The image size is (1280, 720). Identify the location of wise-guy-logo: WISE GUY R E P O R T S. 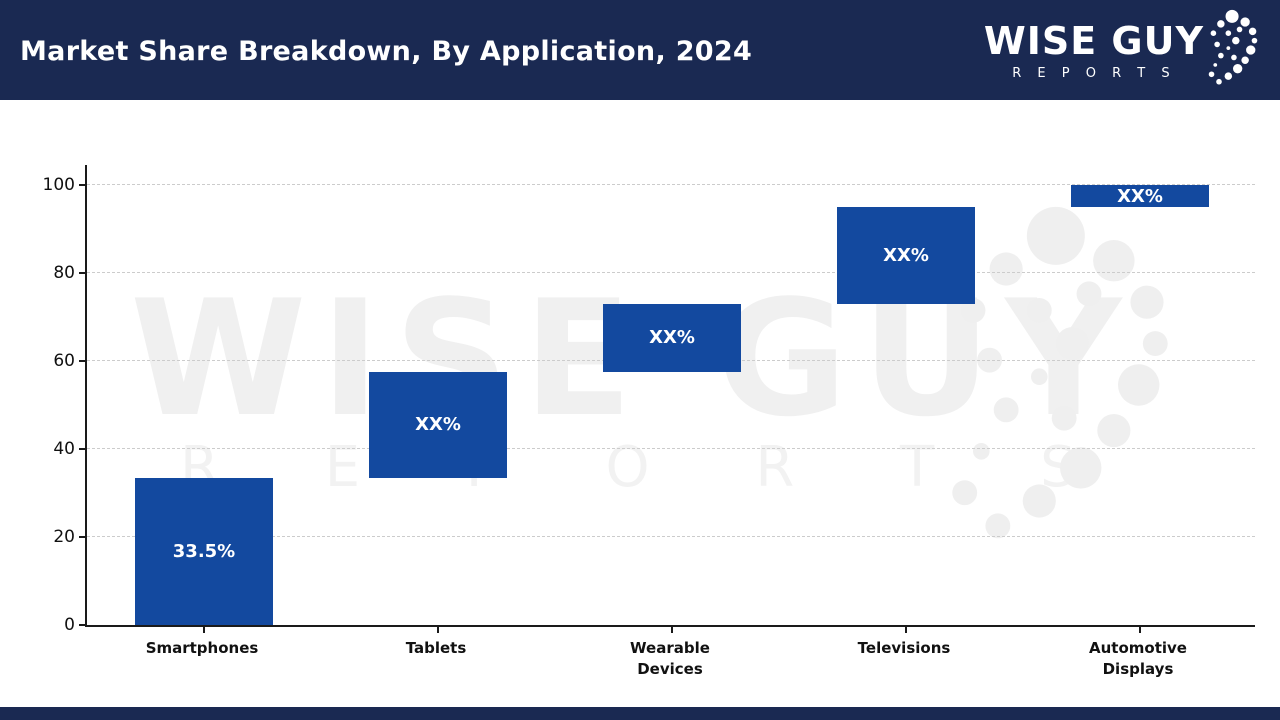
(1125, 50).